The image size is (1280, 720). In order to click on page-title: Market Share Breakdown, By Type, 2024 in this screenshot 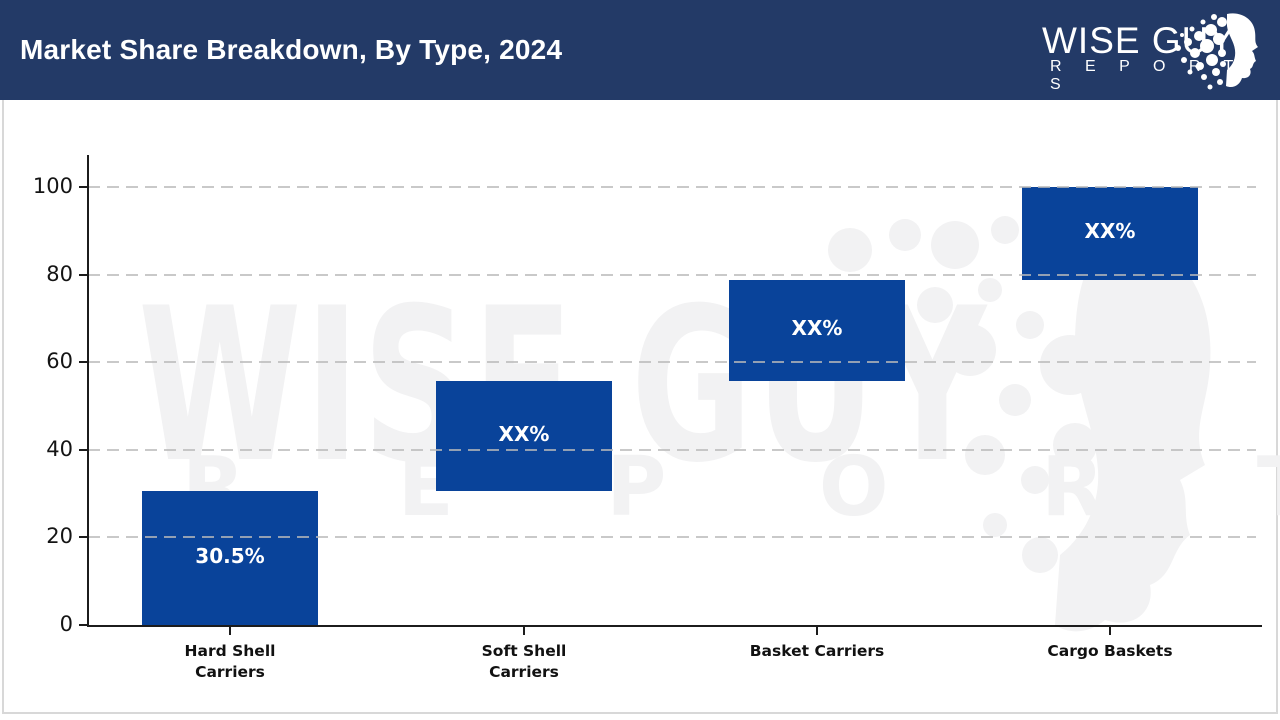, I will do `click(291, 49)`.